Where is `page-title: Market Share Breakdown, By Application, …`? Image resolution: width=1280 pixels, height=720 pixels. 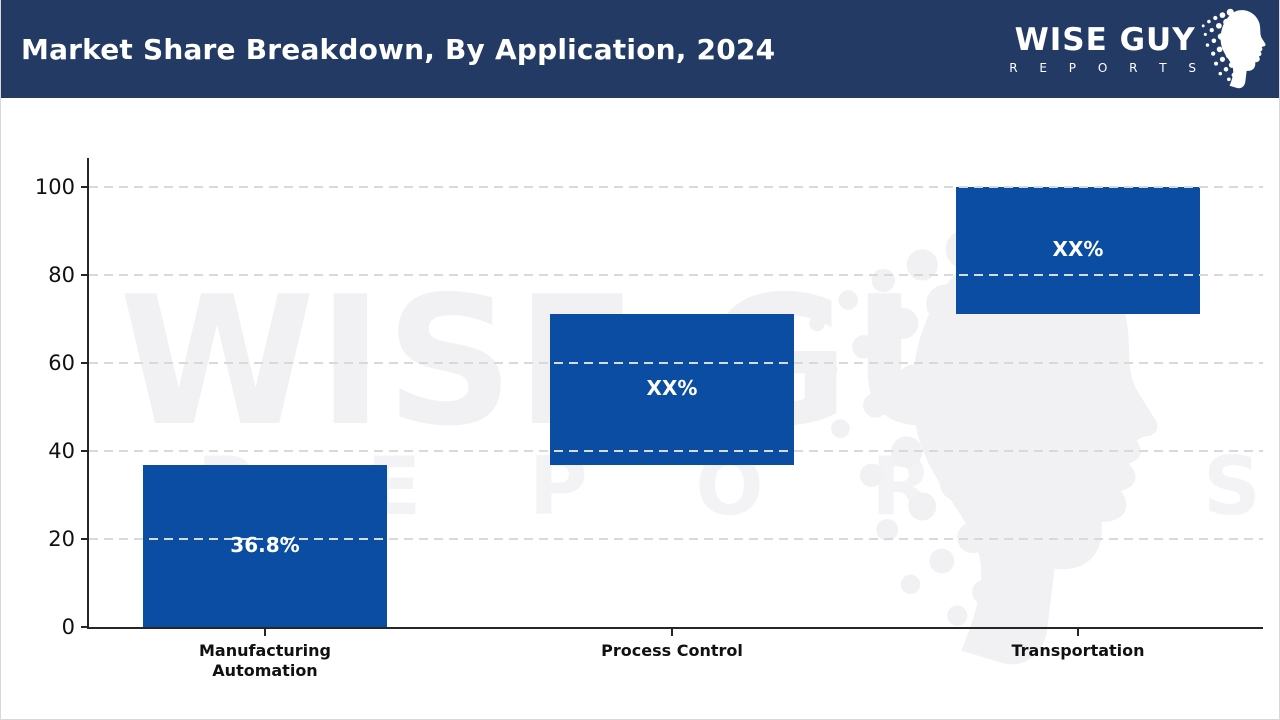 page-title: Market Share Breakdown, By Application, … is located at coordinates (398, 49).